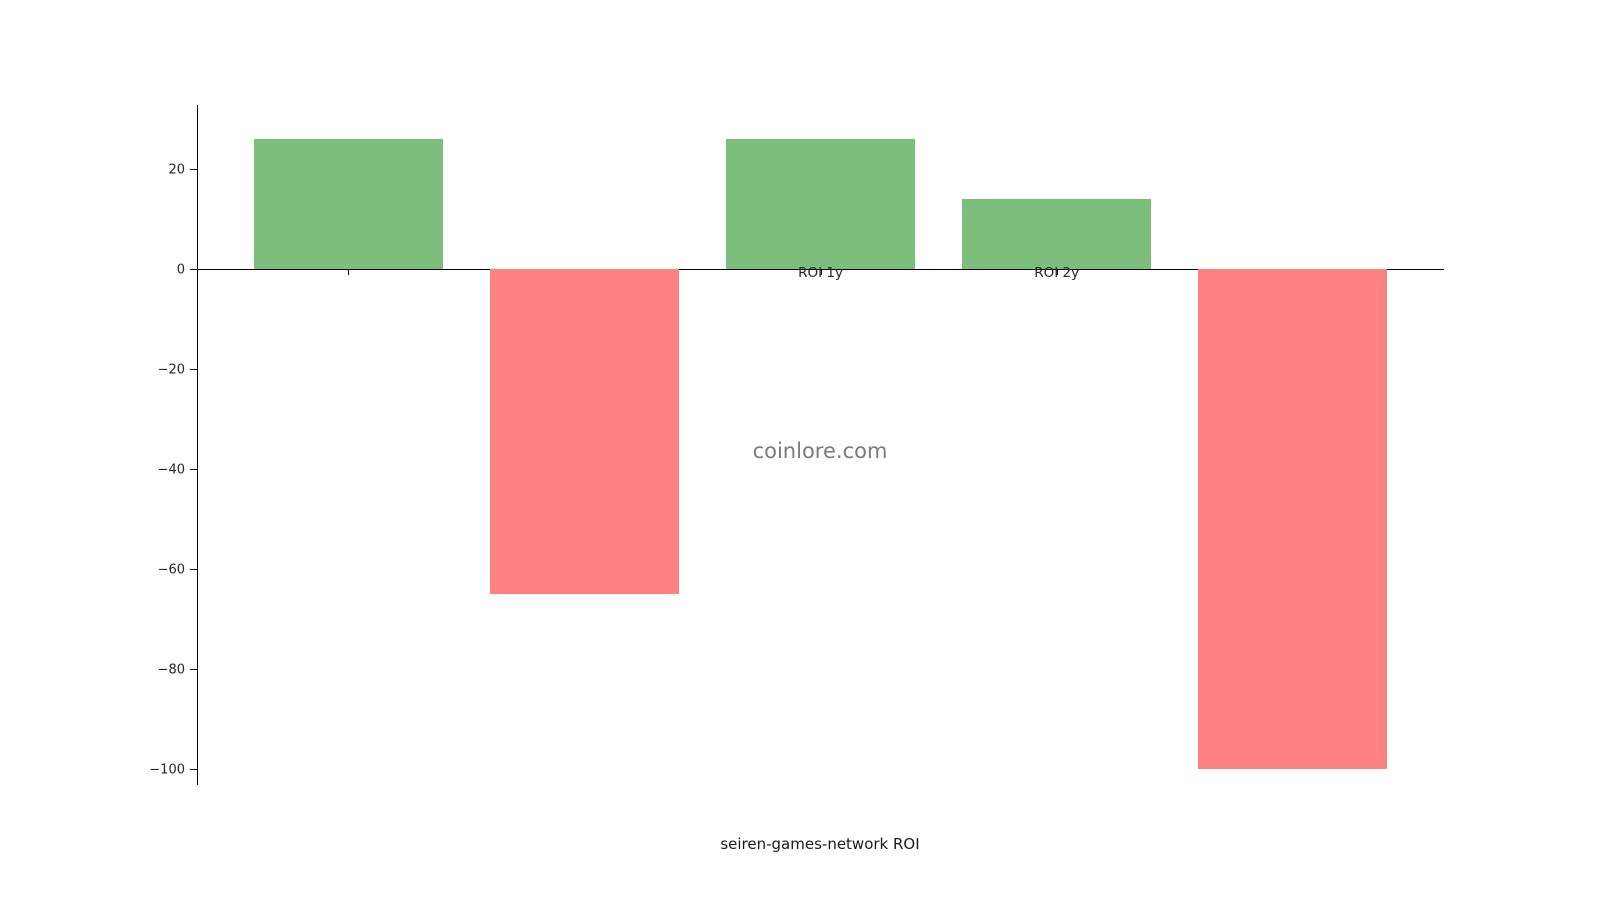  What do you see at coordinates (171, 669) in the screenshot?
I see `y-tick-label: −80` at bounding box center [171, 669].